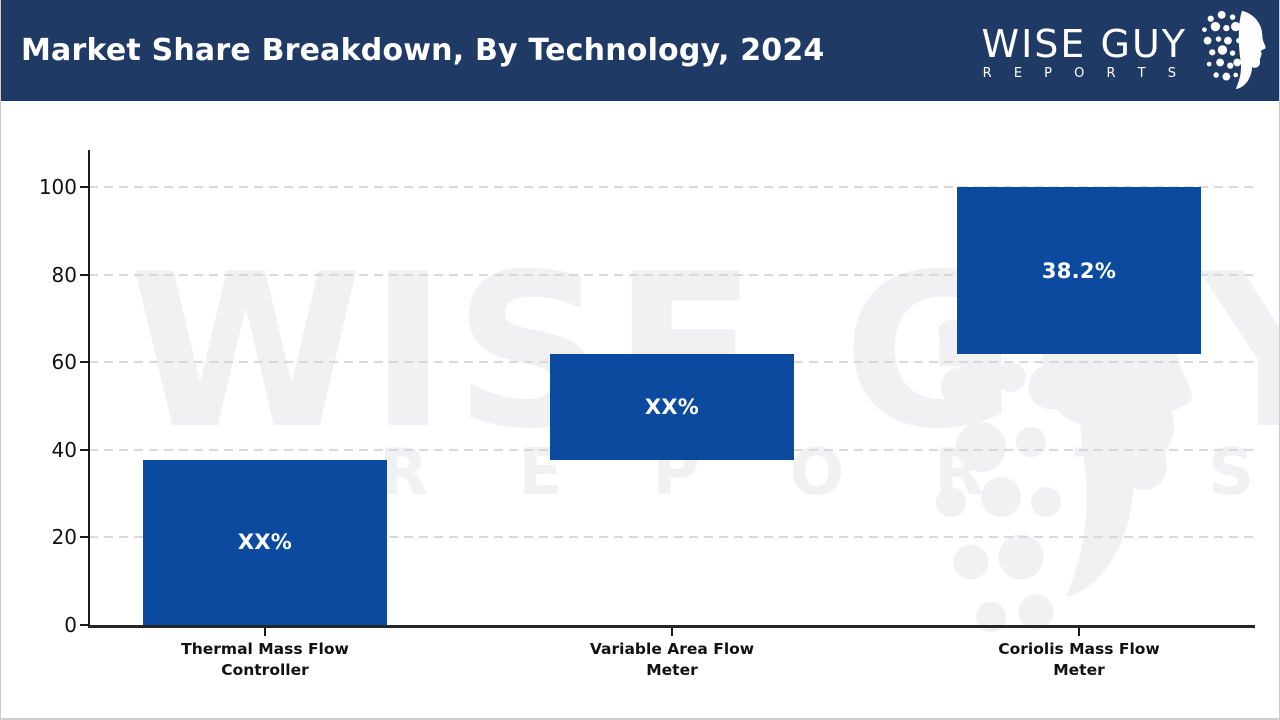 Image resolution: width=1280 pixels, height=720 pixels. I want to click on bar-coriolis-mass-flow-meter: 38.2%, so click(1079, 271).